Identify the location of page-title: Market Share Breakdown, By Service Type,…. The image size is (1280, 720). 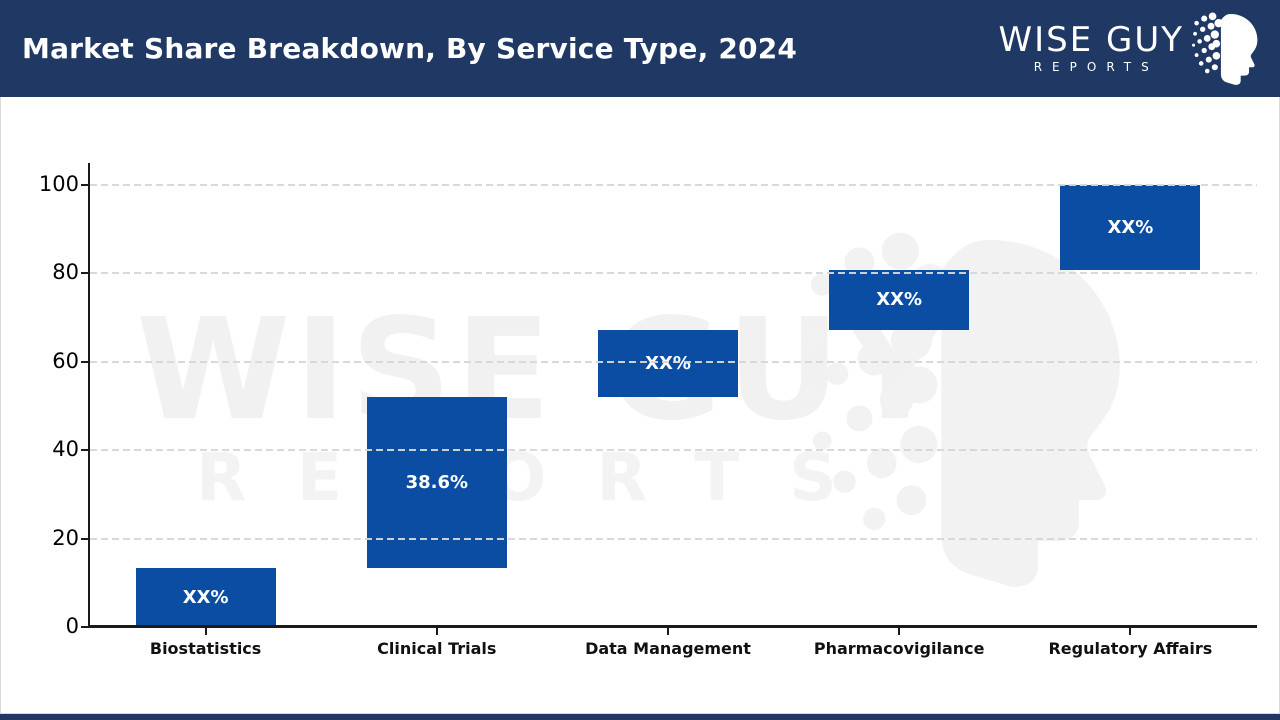
(410, 48).